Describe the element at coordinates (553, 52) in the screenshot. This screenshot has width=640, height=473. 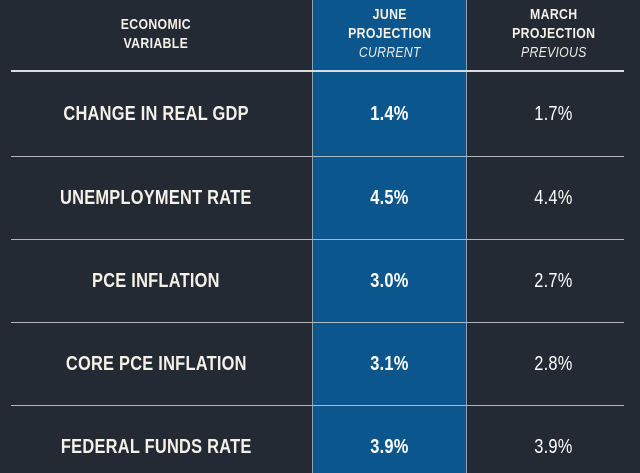
I see `header-previous-tag: PREVIOUS` at that location.